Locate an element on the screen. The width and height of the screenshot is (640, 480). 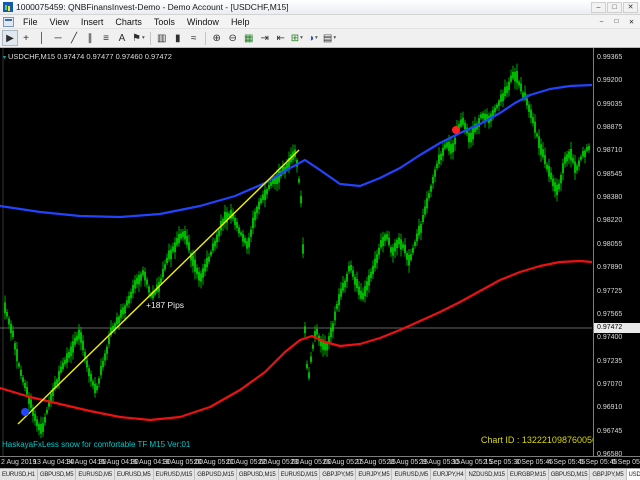
text-tool: A is located at coordinates (122, 38).